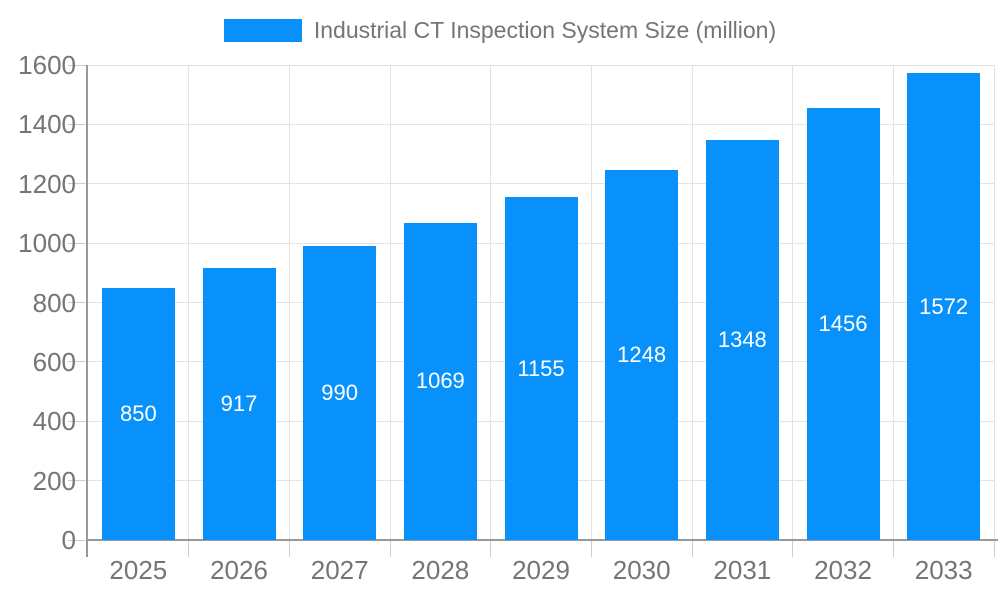 This screenshot has height=600, width=1000. I want to click on x-axis-label: 2033, so click(943, 570).